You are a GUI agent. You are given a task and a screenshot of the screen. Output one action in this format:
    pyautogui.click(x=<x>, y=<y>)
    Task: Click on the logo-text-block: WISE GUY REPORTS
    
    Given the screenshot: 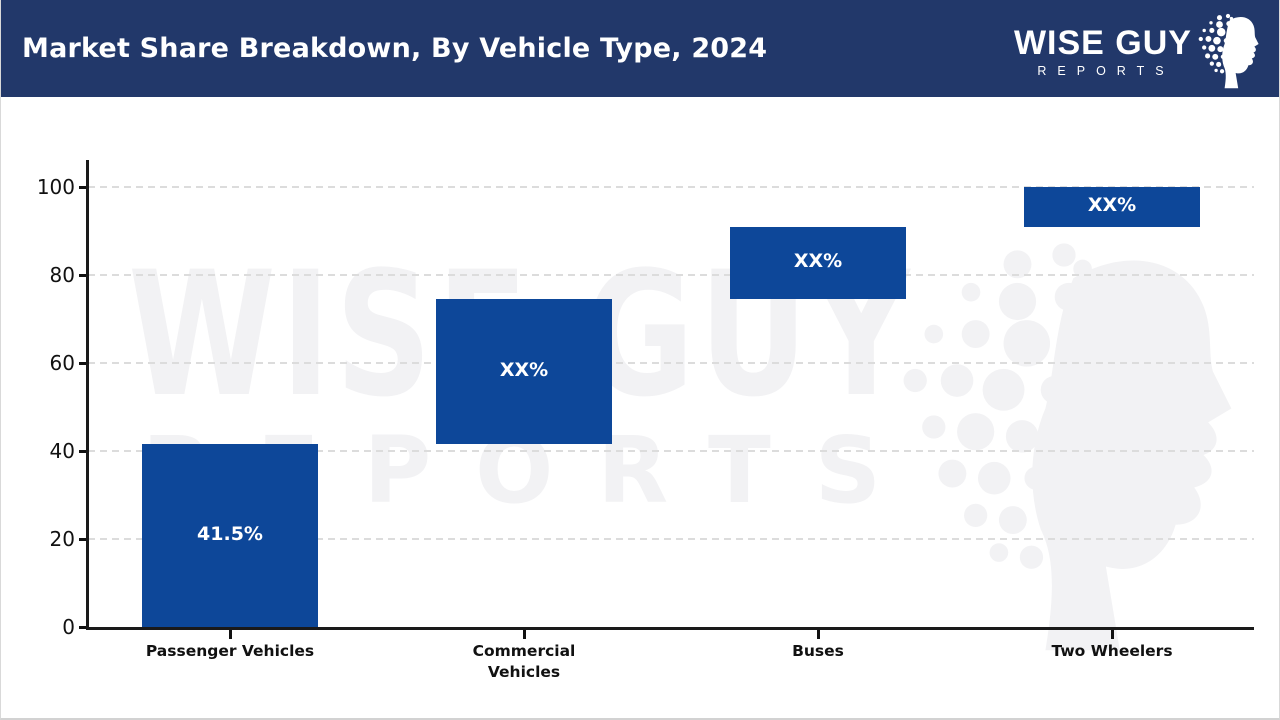 What is the action you would take?
    pyautogui.click(x=1103, y=52)
    